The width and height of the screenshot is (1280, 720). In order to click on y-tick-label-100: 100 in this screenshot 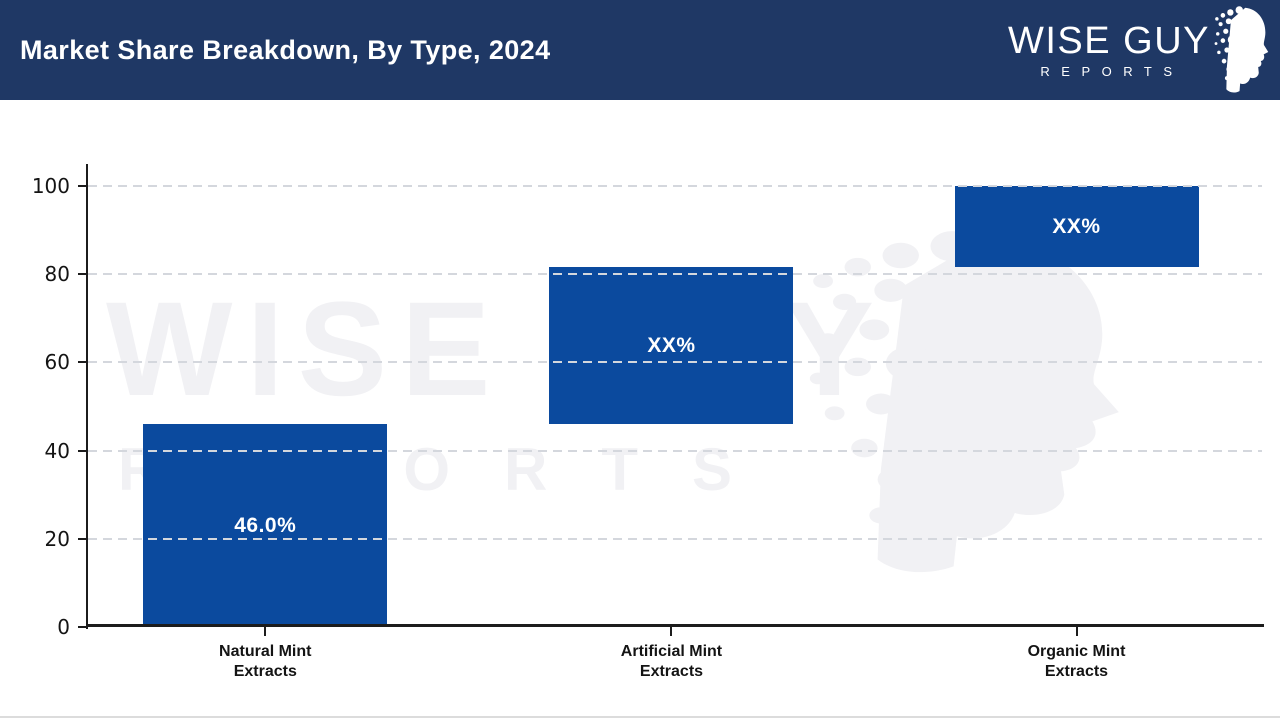, I will do `click(50, 186)`.